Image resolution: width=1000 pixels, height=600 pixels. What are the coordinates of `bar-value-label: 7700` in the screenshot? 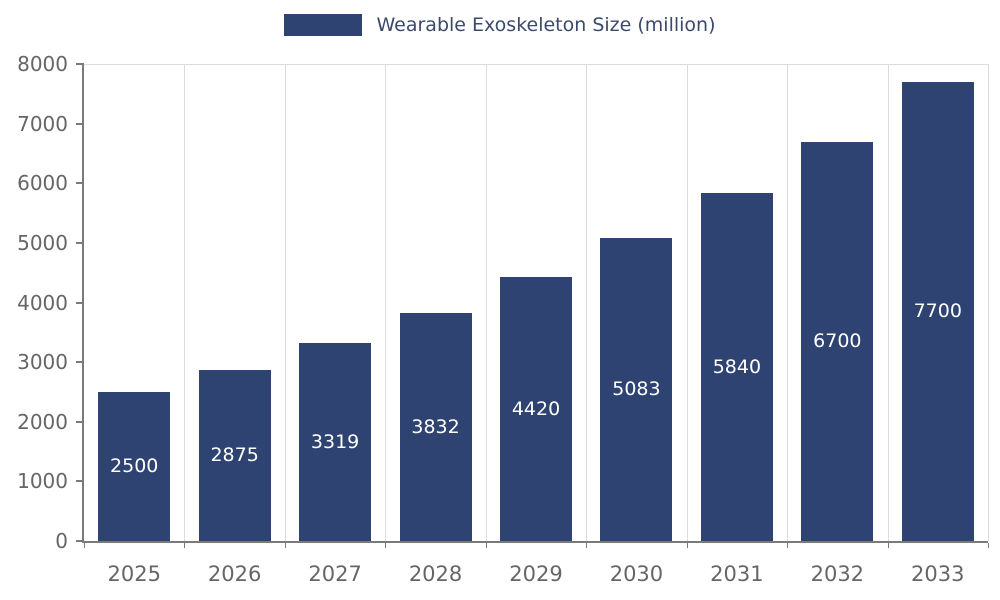 It's located at (937, 311).